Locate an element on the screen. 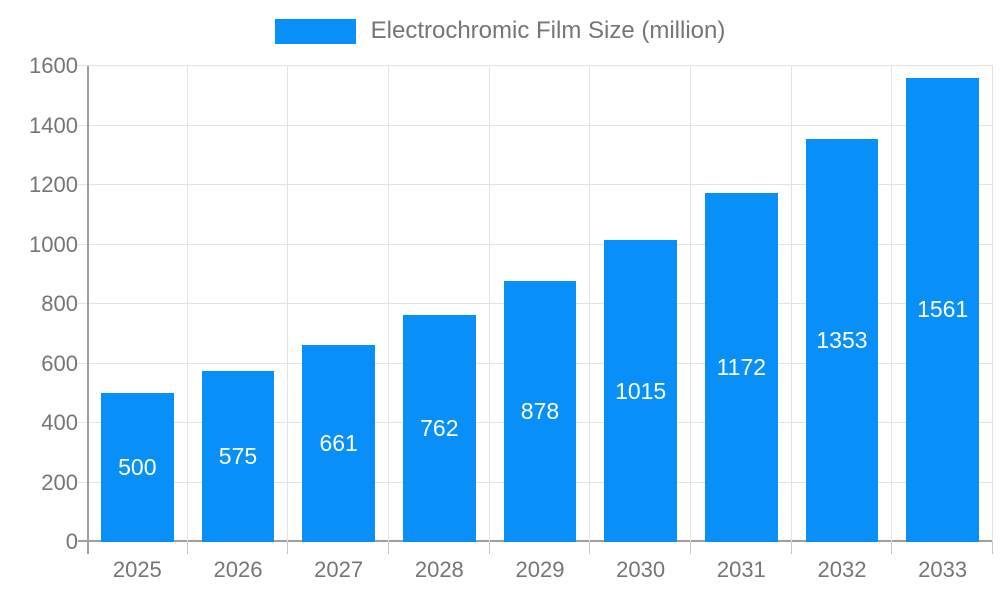  y-tick-label: 1200 is located at coordinates (53, 184).